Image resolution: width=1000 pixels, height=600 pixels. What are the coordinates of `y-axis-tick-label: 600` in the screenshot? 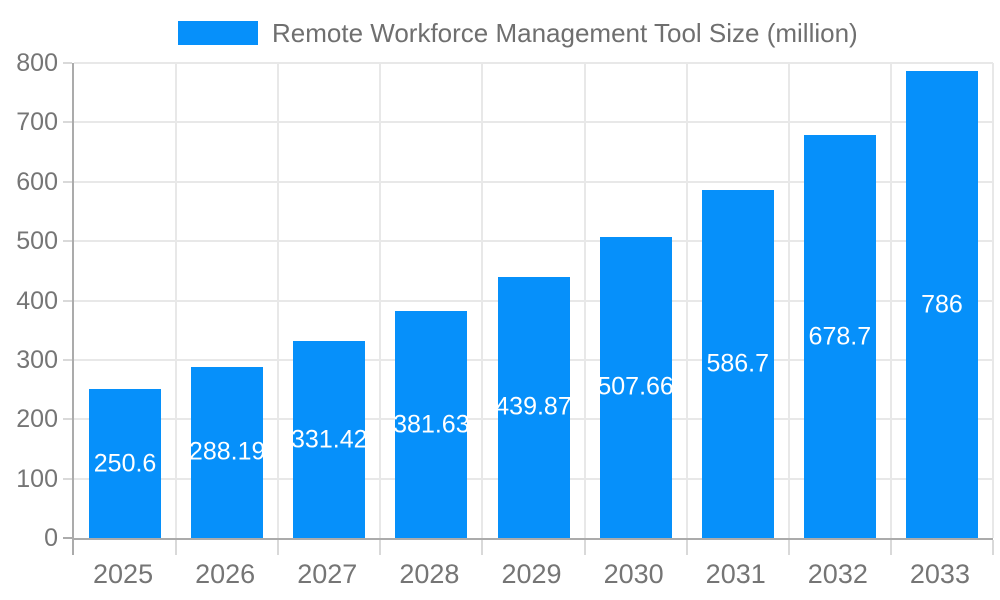 It's located at (37, 181).